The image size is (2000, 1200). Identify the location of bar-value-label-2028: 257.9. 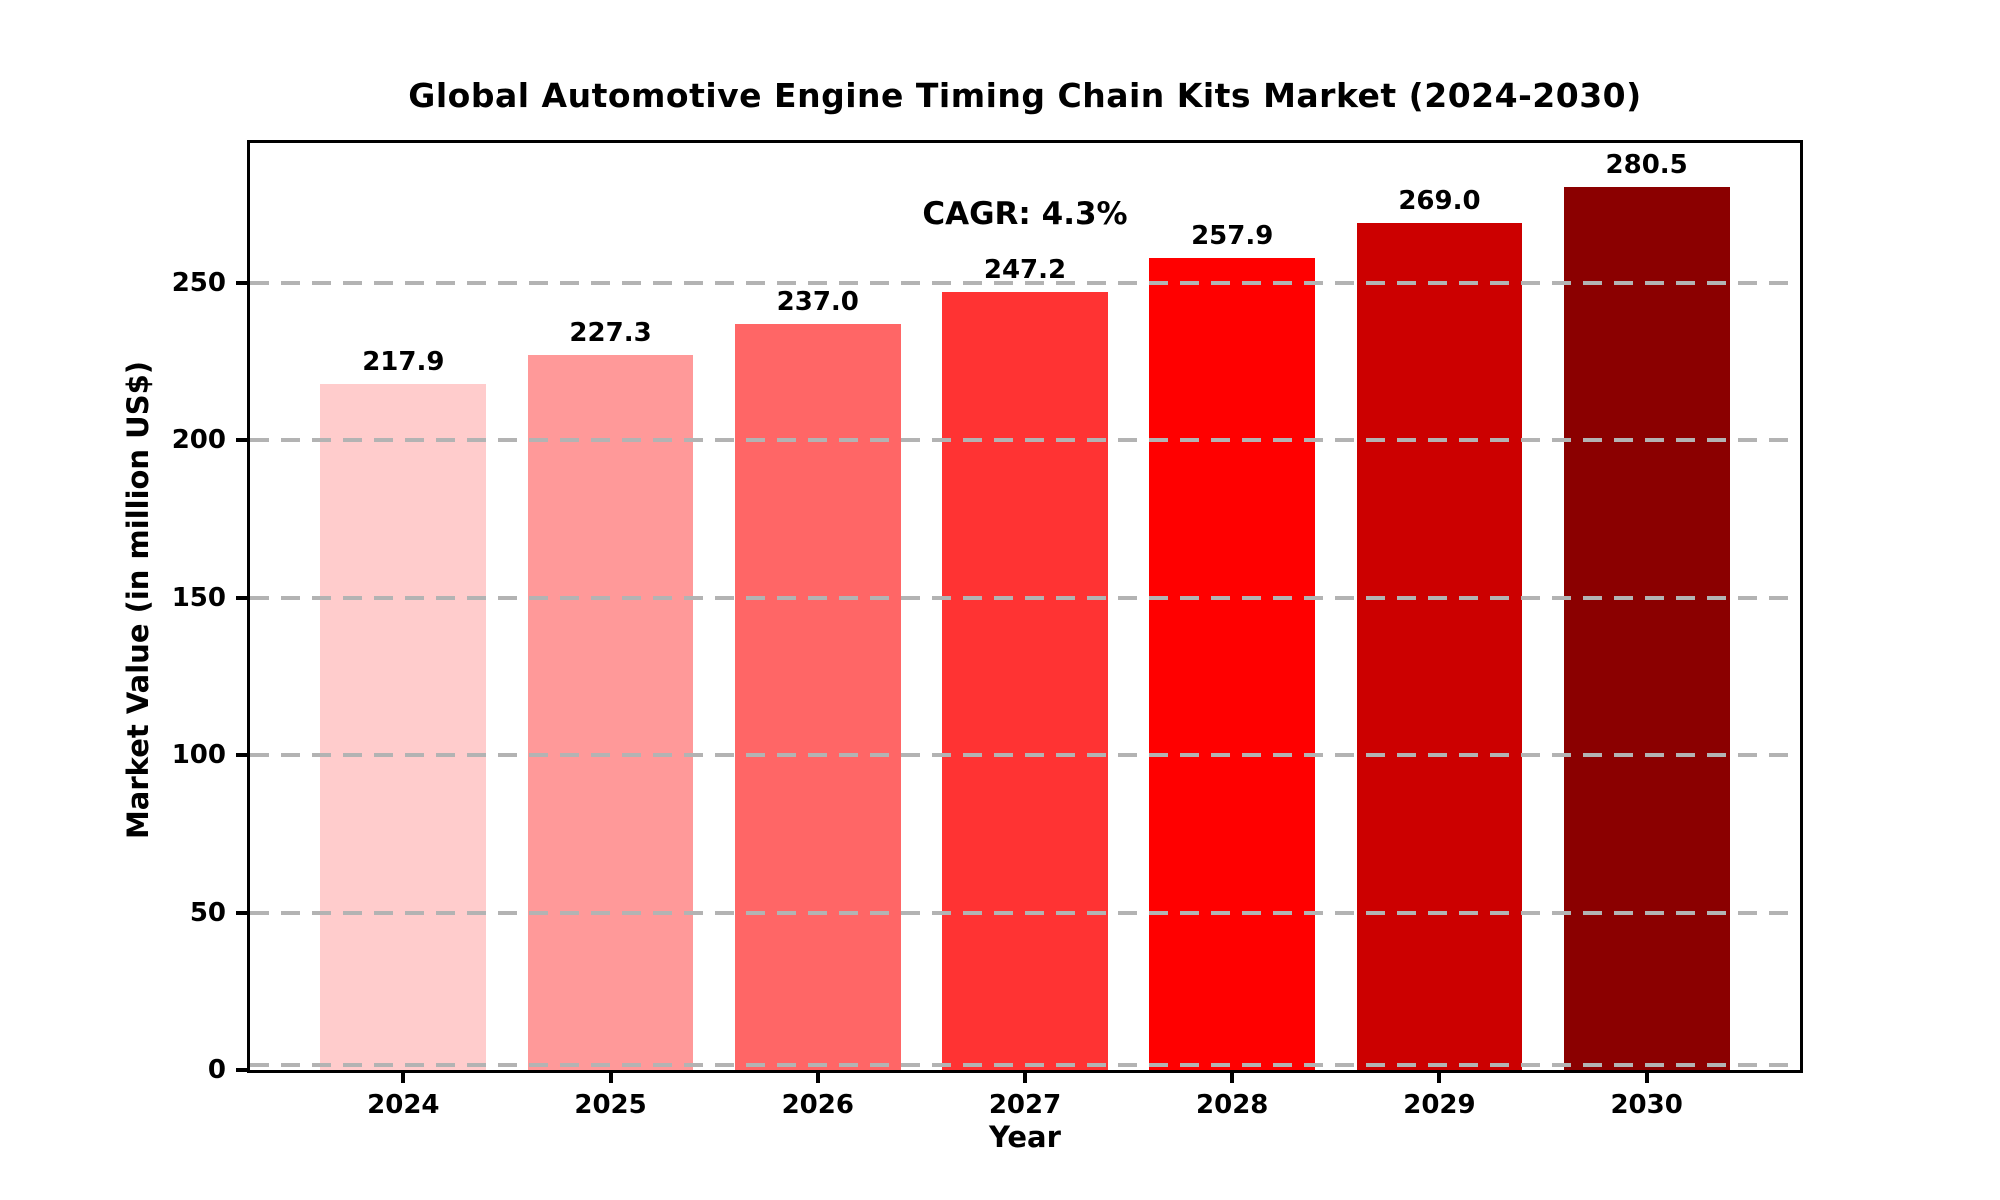
(1232, 236).